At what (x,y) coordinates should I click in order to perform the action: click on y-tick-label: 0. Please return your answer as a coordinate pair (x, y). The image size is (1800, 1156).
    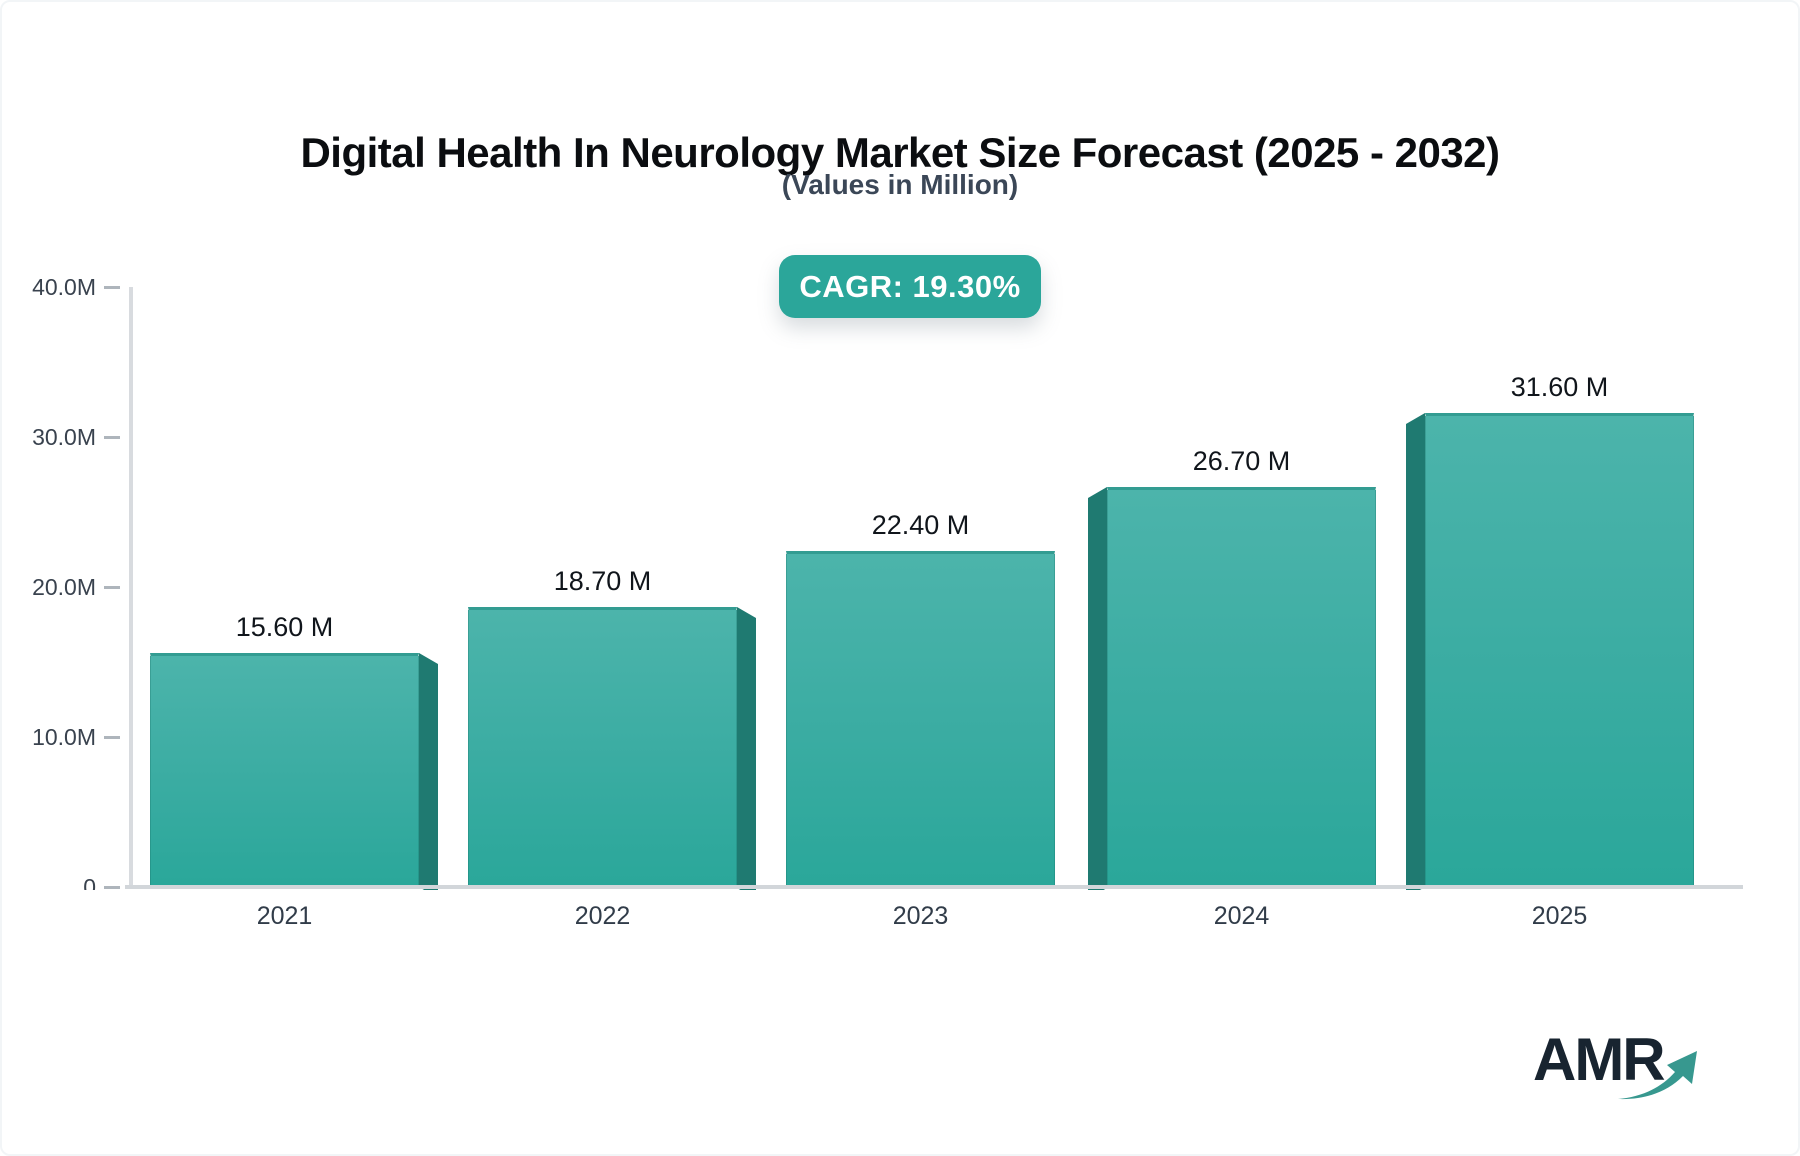
    Looking at the image, I should click on (89, 882).